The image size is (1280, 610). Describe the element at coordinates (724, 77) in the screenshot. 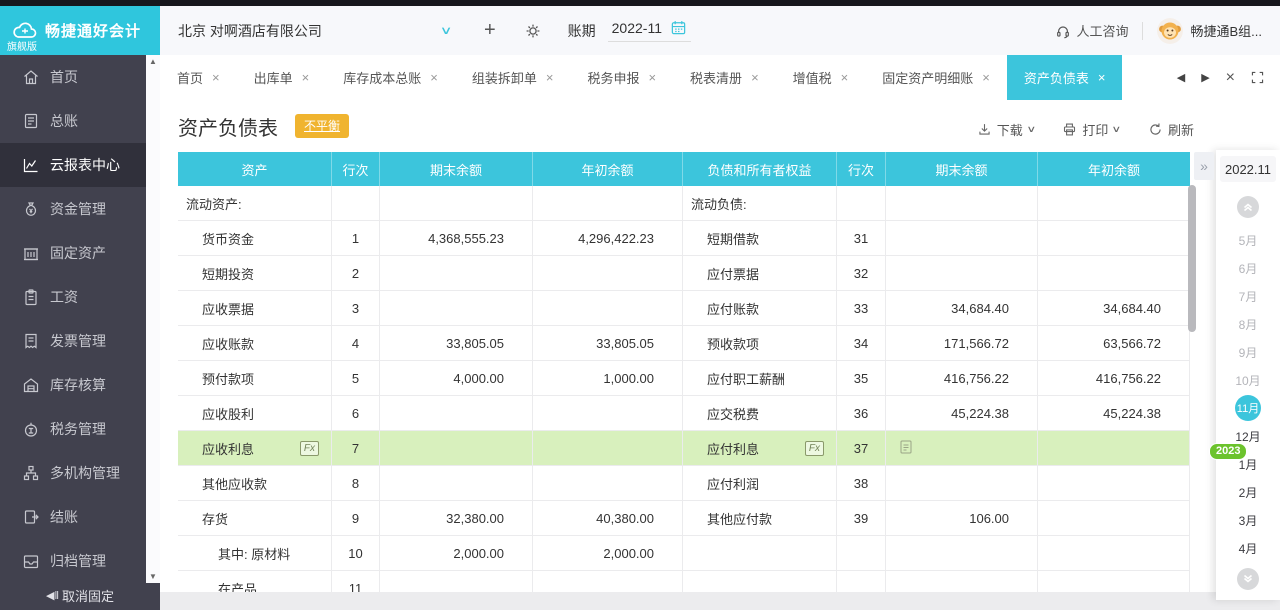

I see `tab-税表清册: 税表清册 ×` at that location.